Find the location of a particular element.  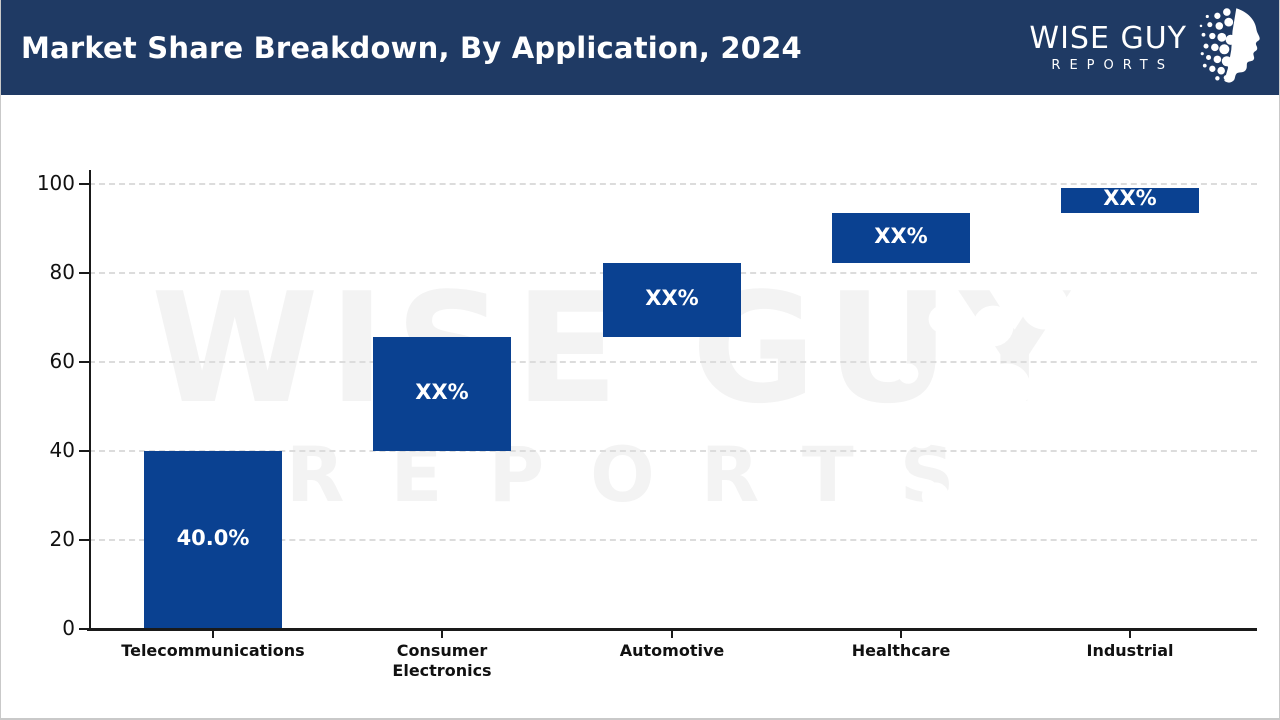

dotted-head-profile-icon is located at coordinates (1229, 45).